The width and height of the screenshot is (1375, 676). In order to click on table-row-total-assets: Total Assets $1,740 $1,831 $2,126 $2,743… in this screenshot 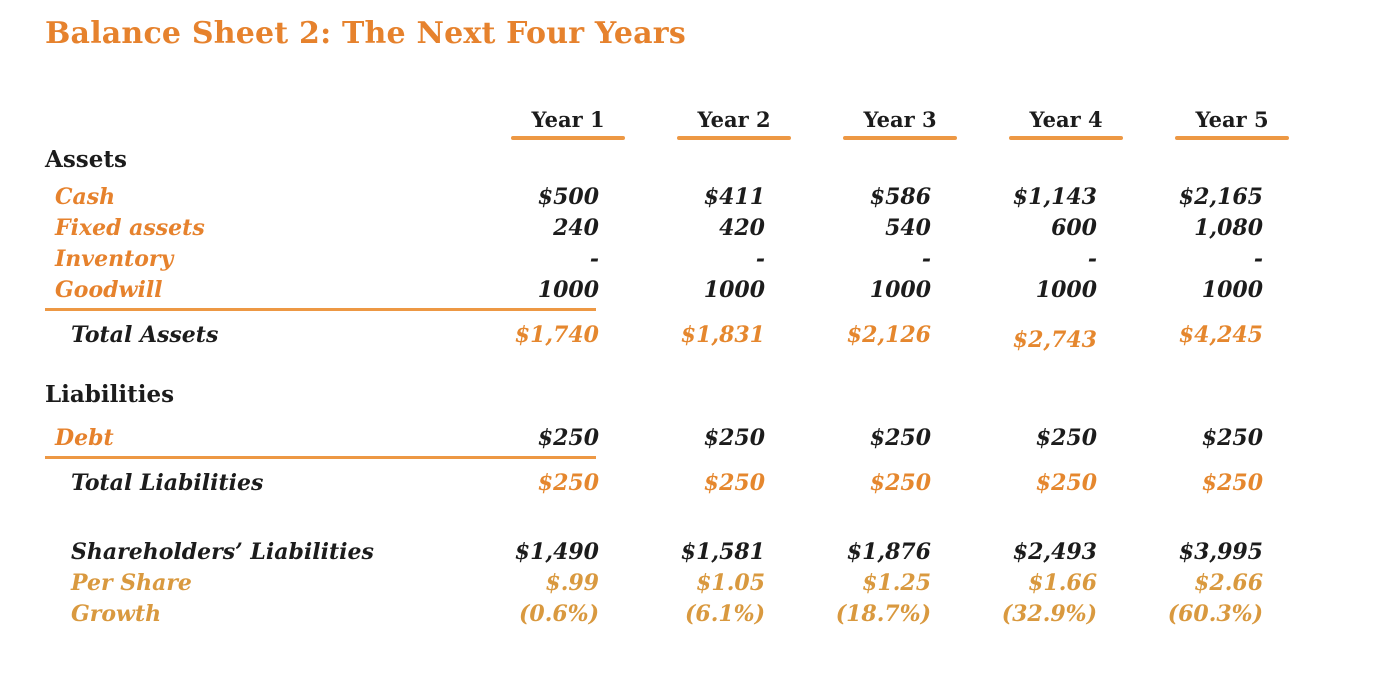, I will do `click(710, 336)`.